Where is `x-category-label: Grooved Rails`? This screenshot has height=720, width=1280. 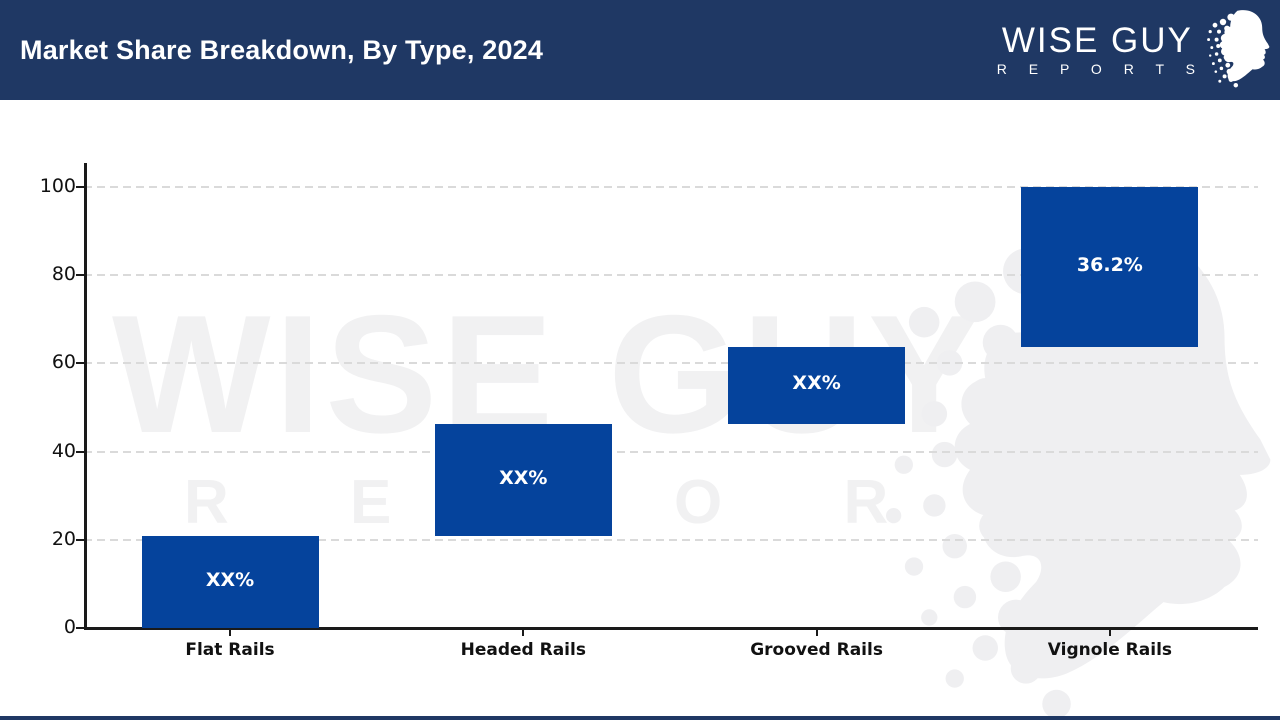 x-category-label: Grooved Rails is located at coordinates (816, 650).